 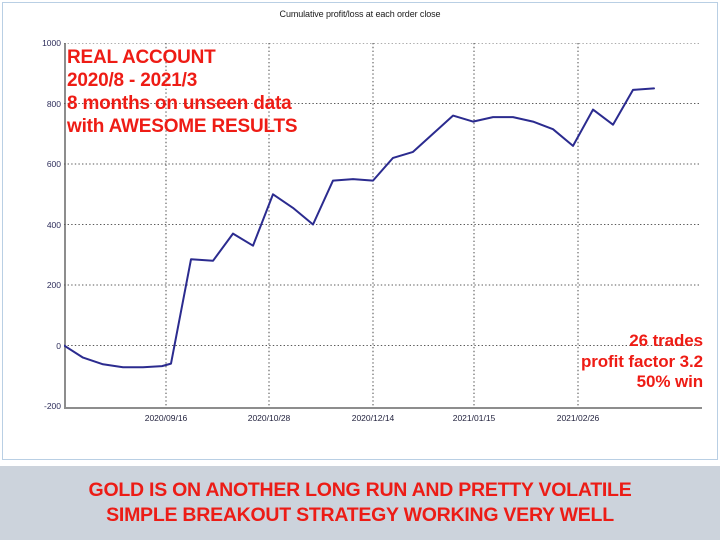 I want to click on annotation-line: 8 months on unseen data, so click(x=179, y=103).